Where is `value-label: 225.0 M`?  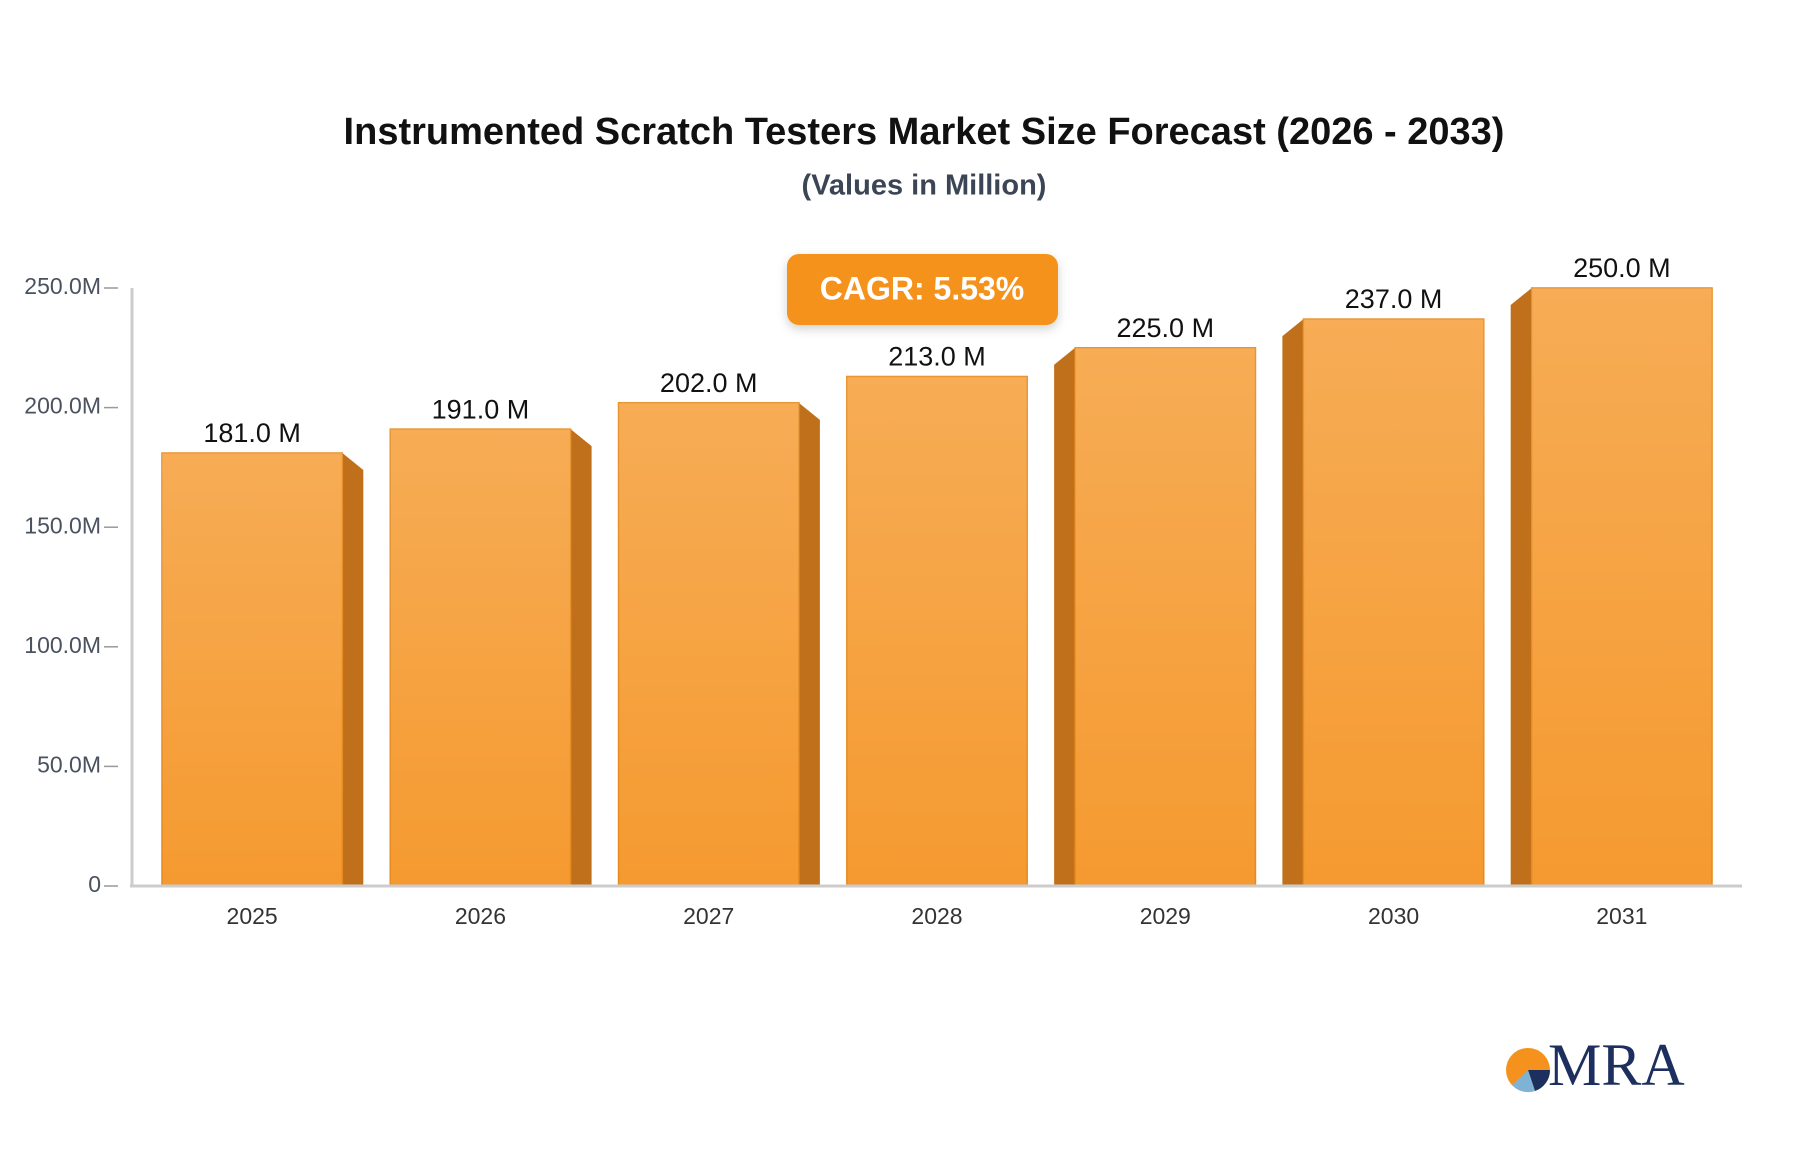 value-label: 225.0 M is located at coordinates (1166, 328).